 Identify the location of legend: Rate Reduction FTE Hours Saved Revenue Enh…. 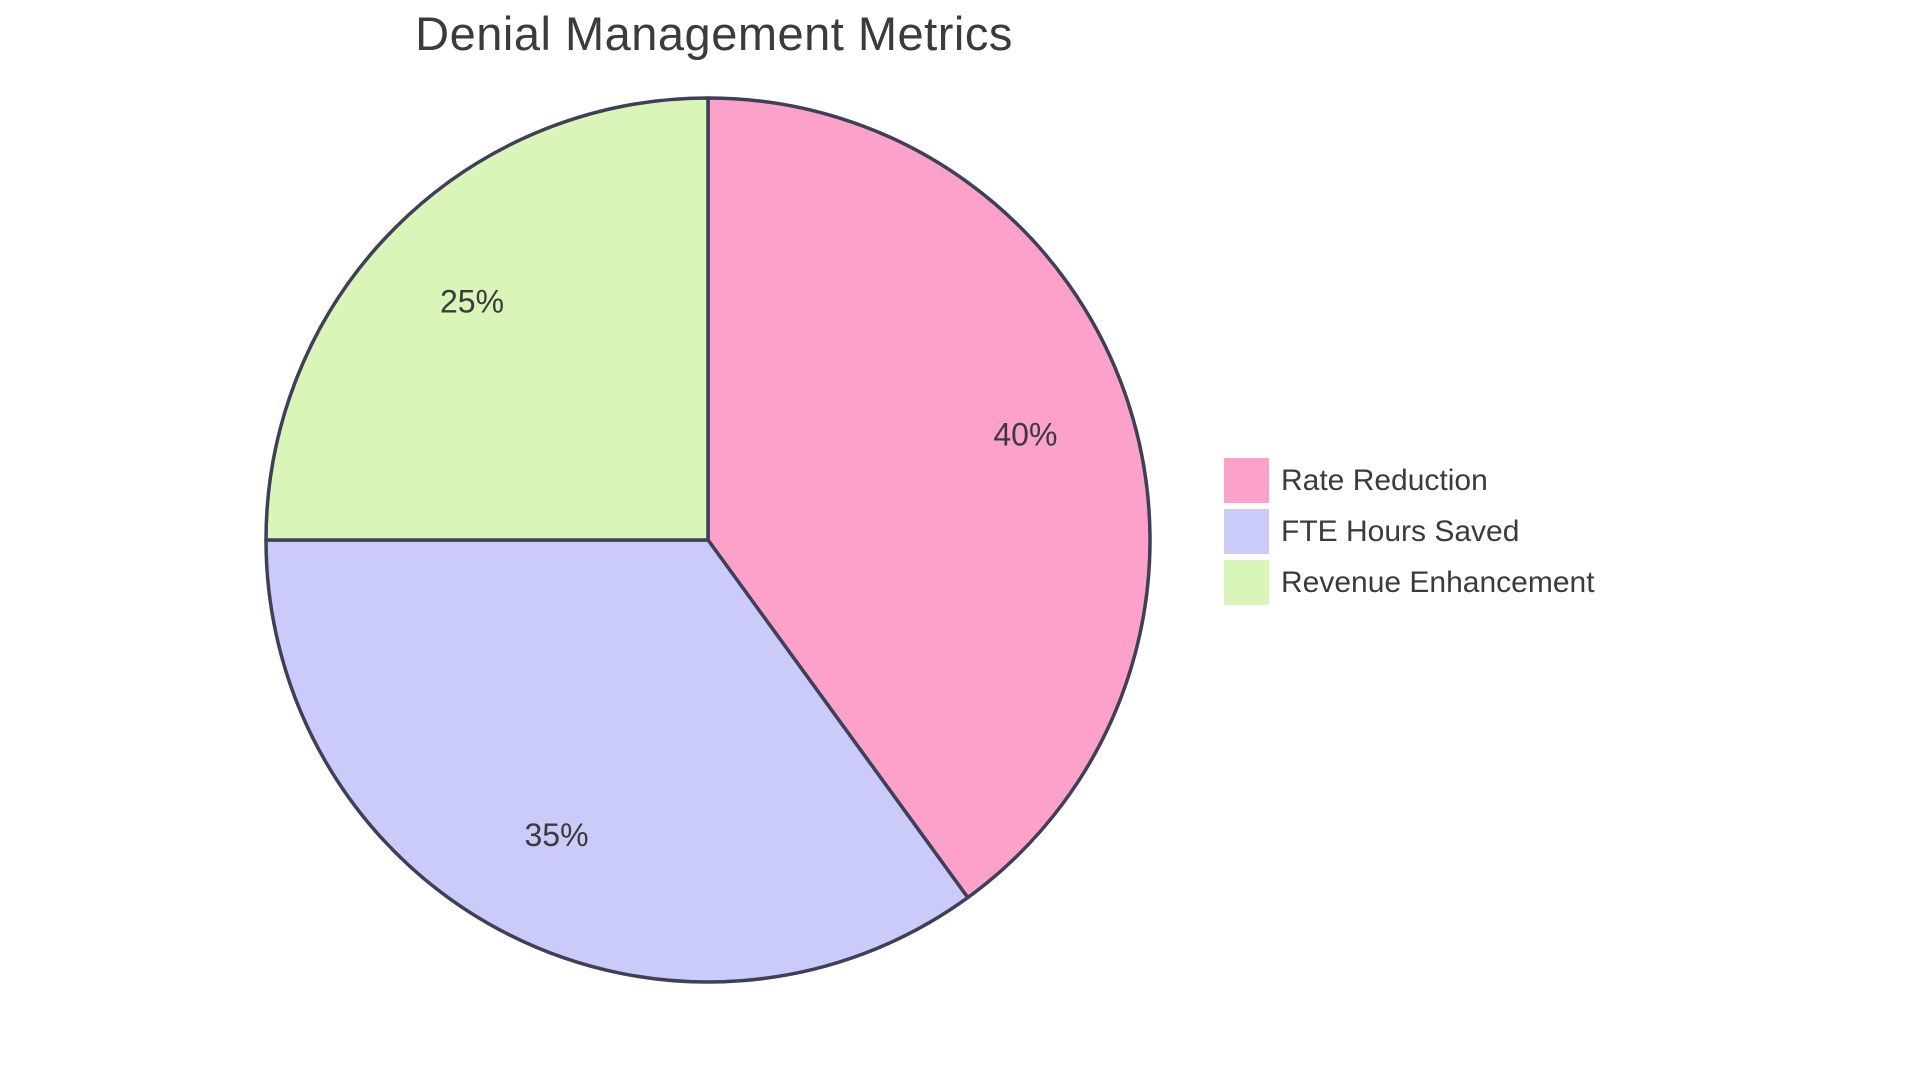
(1409, 534).